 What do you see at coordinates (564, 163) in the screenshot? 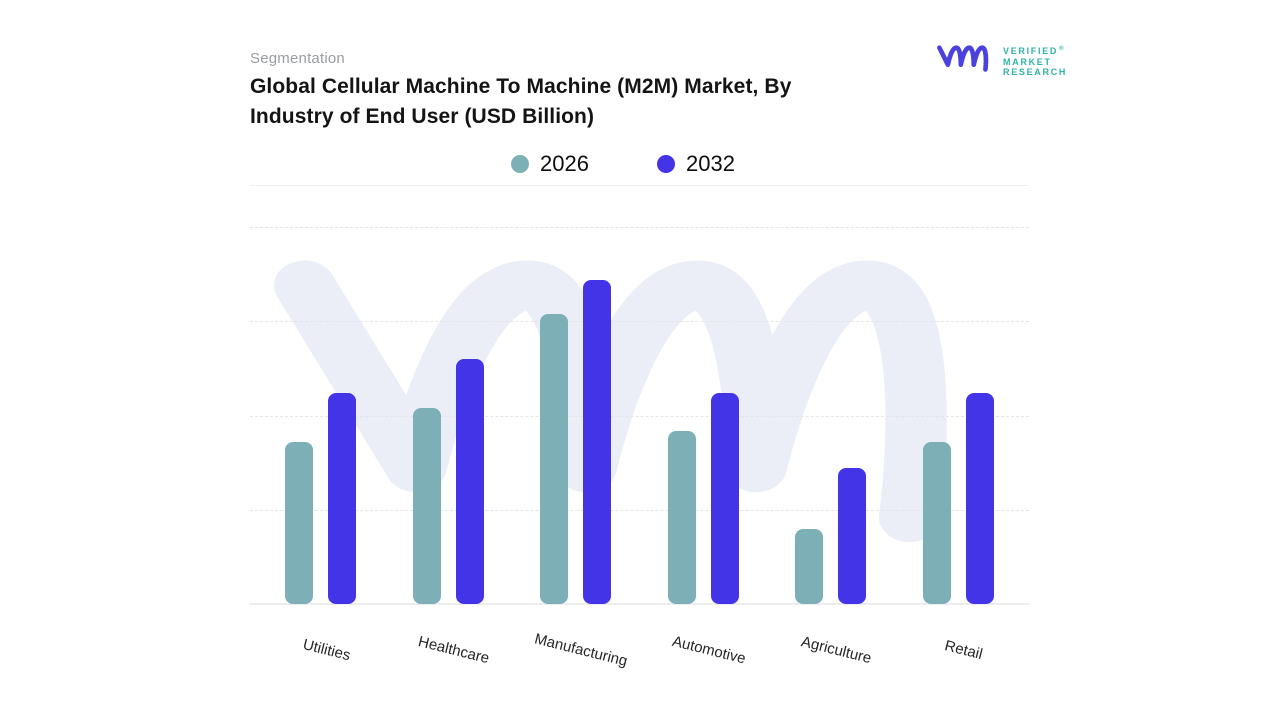
I see `legend-label: 2026` at bounding box center [564, 163].